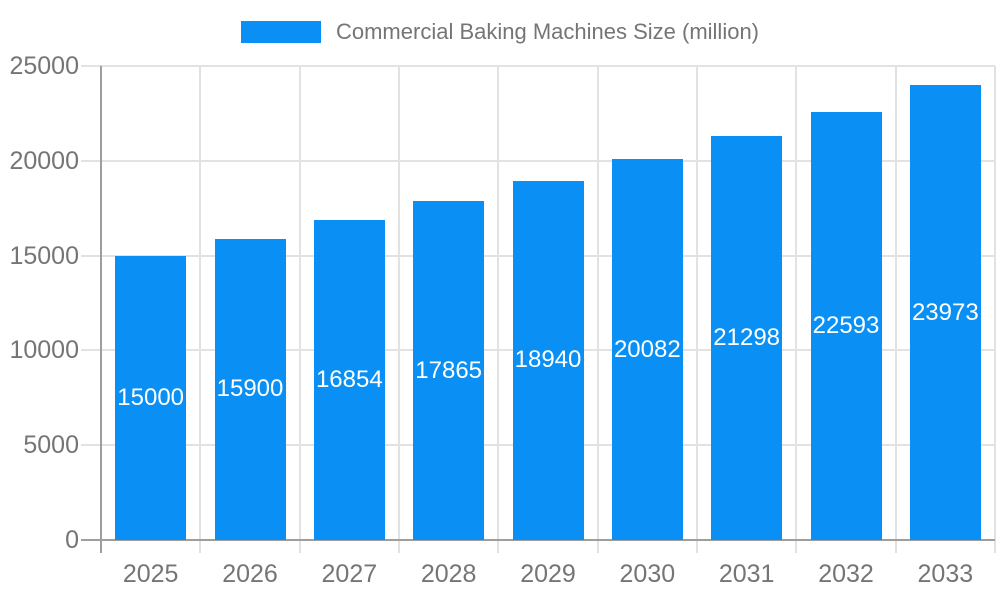 This screenshot has width=1000, height=600. I want to click on x-tick-label: 2026, so click(250, 574).